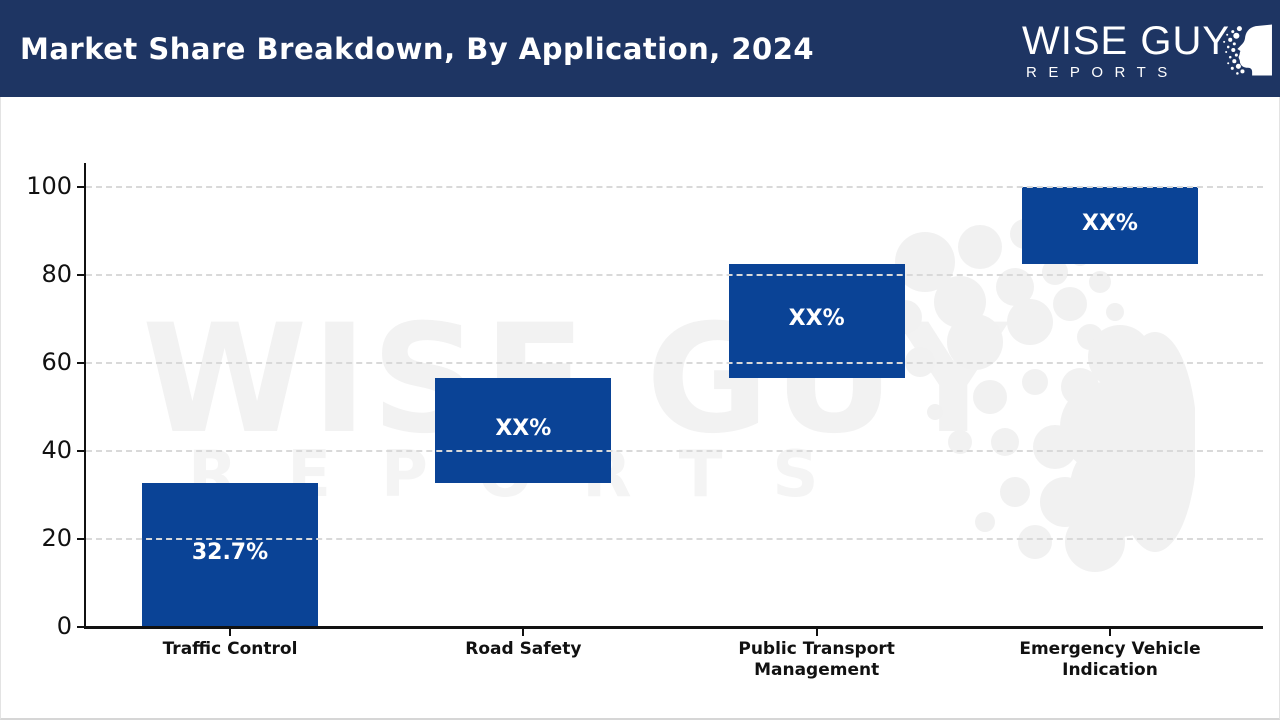  I want to click on x-category-label: Traffic Control, so click(230, 649).